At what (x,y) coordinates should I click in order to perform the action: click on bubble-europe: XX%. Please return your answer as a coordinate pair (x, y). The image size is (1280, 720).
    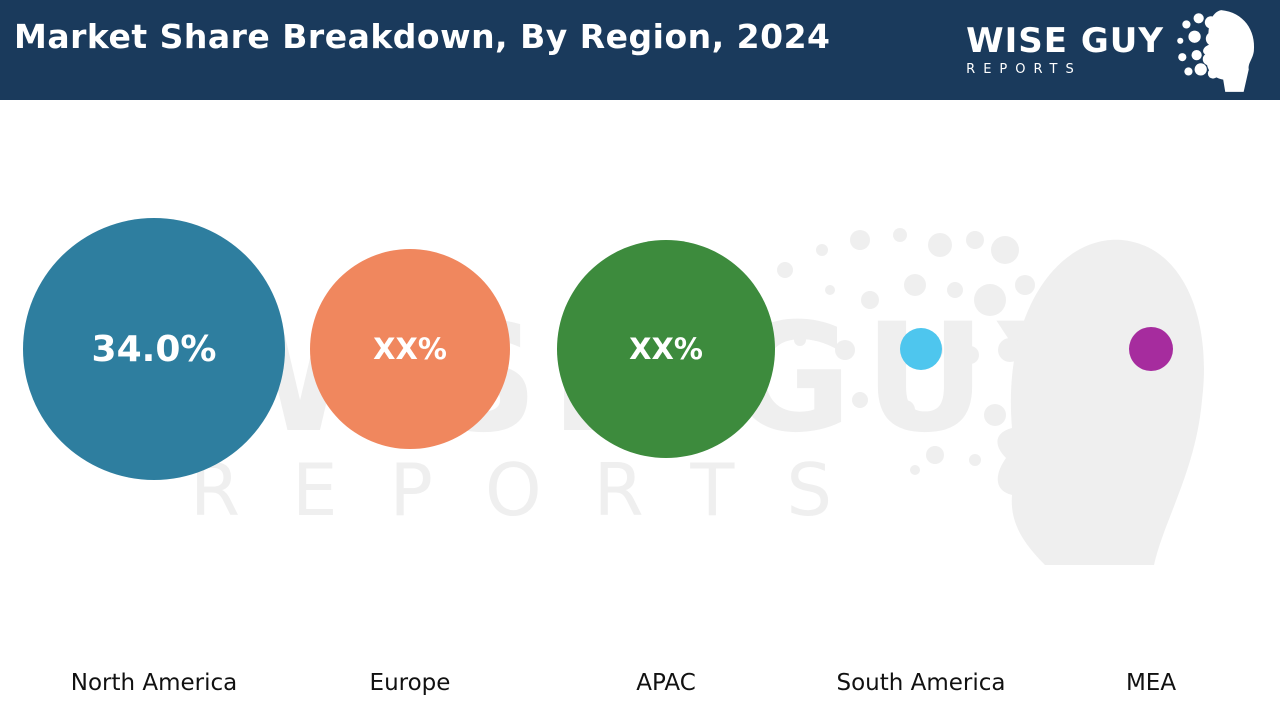
    Looking at the image, I should click on (410, 349).